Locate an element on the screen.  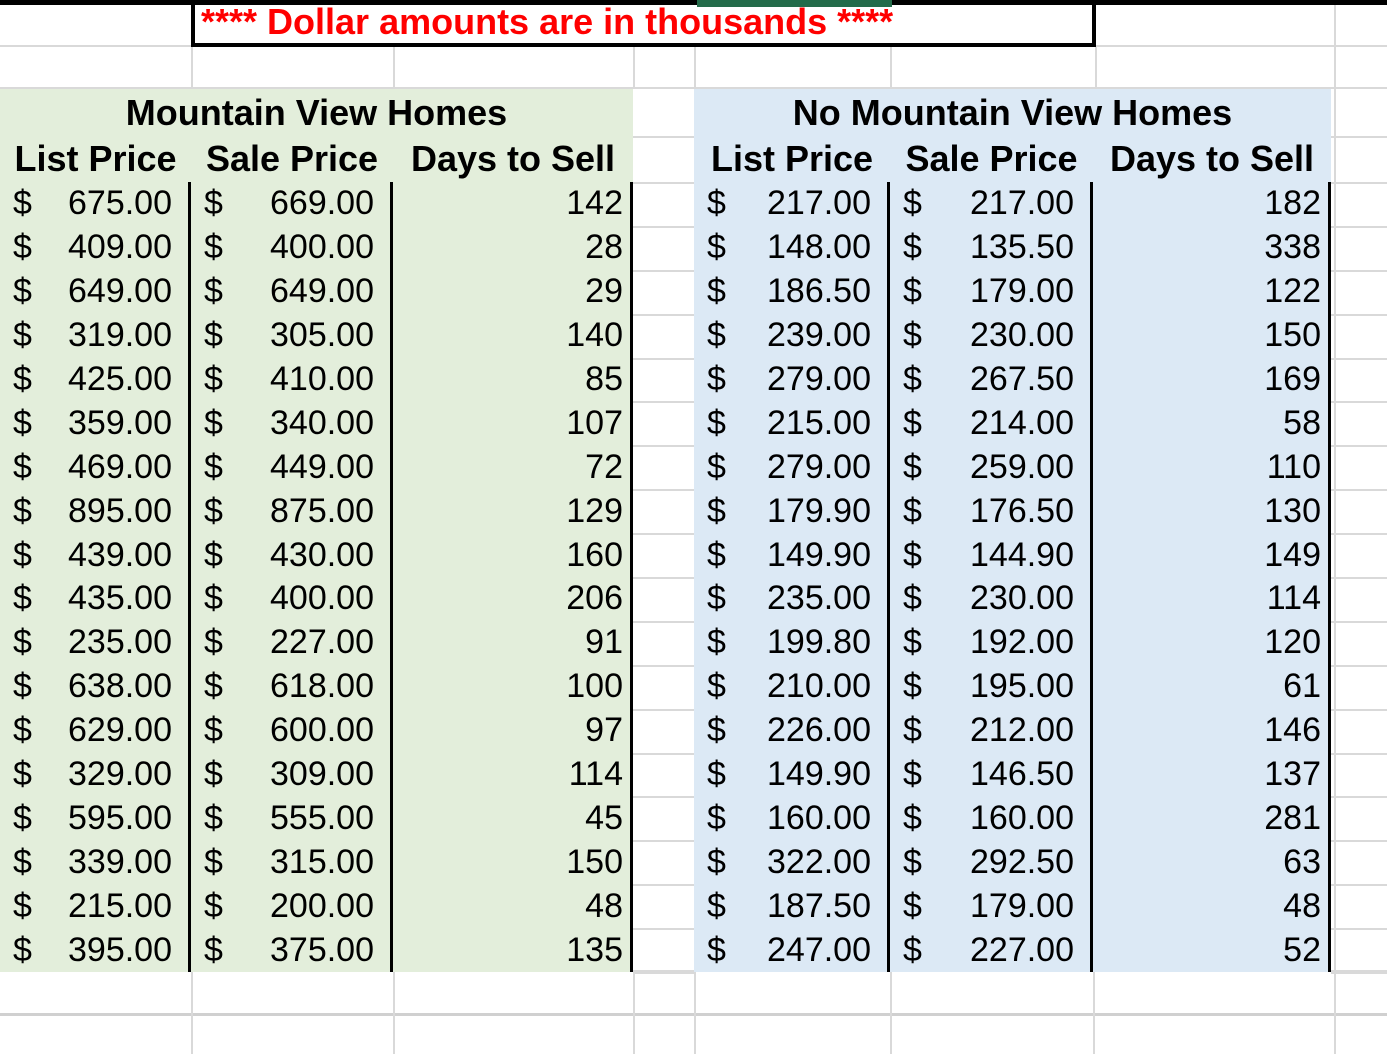
cell-list-price: $247.00 is located at coordinates (792, 950).